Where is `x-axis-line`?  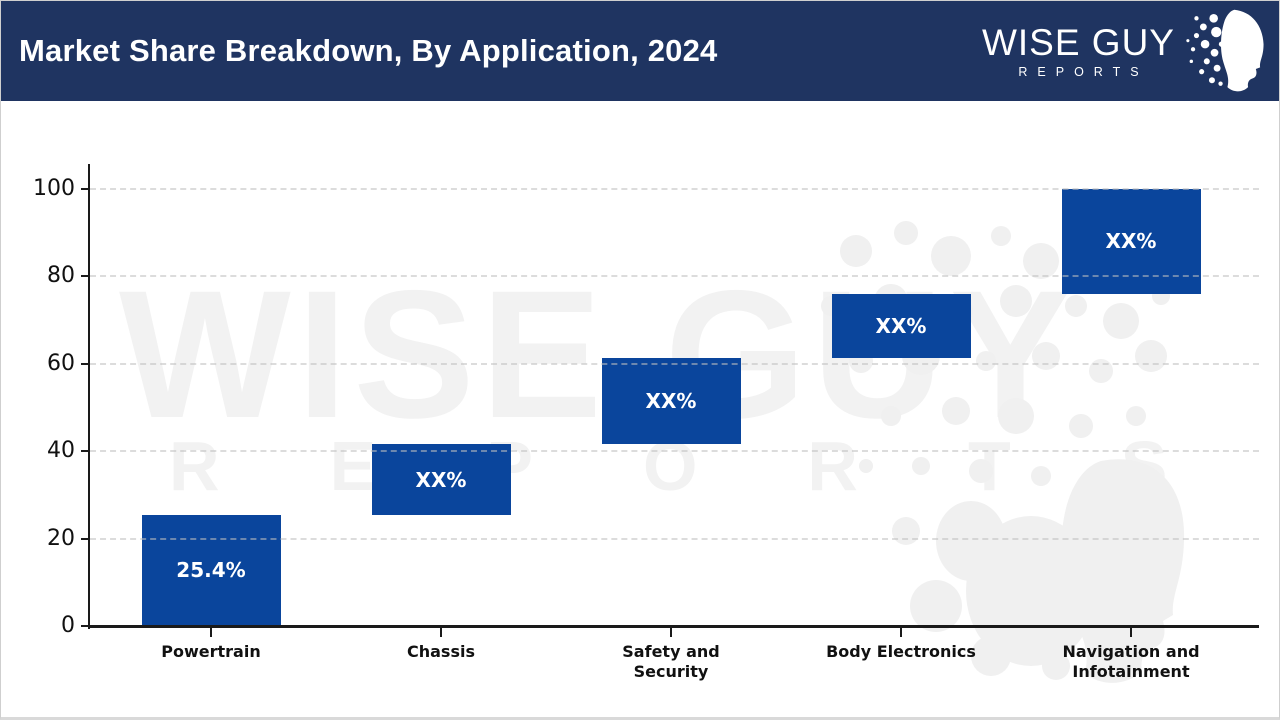
x-axis-line is located at coordinates (673, 626).